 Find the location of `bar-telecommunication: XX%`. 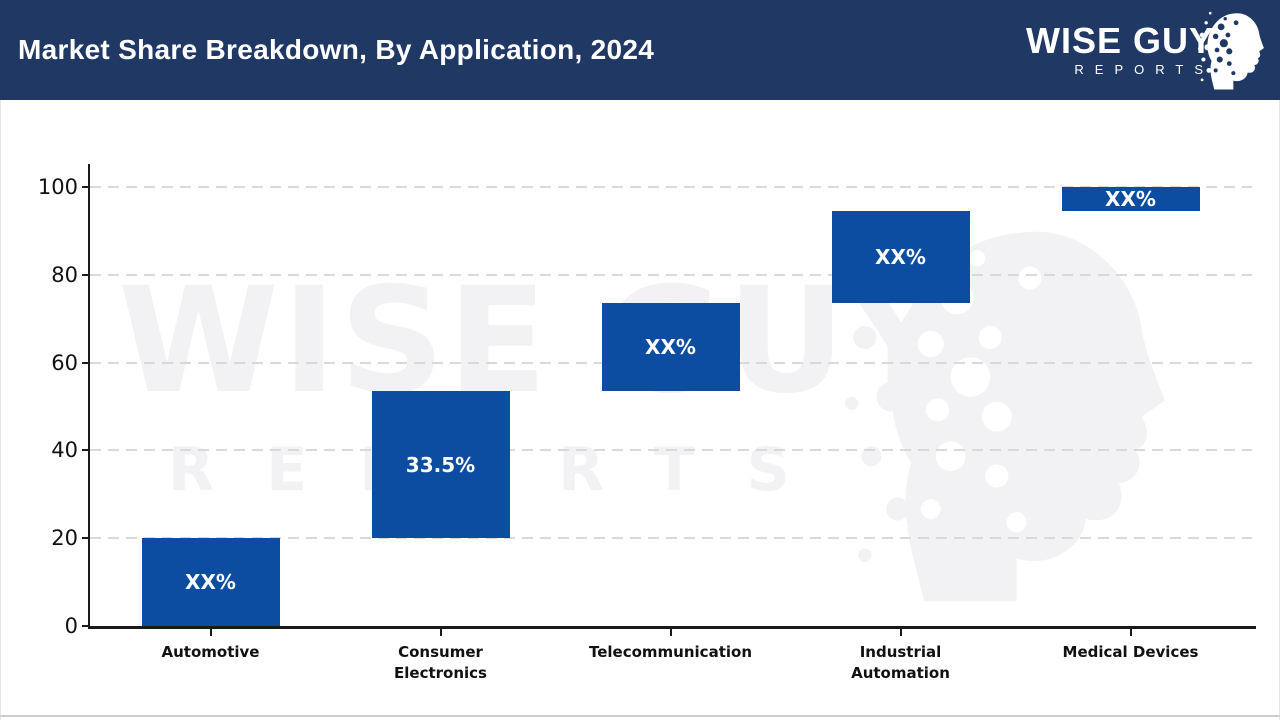

bar-telecommunication: XX% is located at coordinates (670, 347).